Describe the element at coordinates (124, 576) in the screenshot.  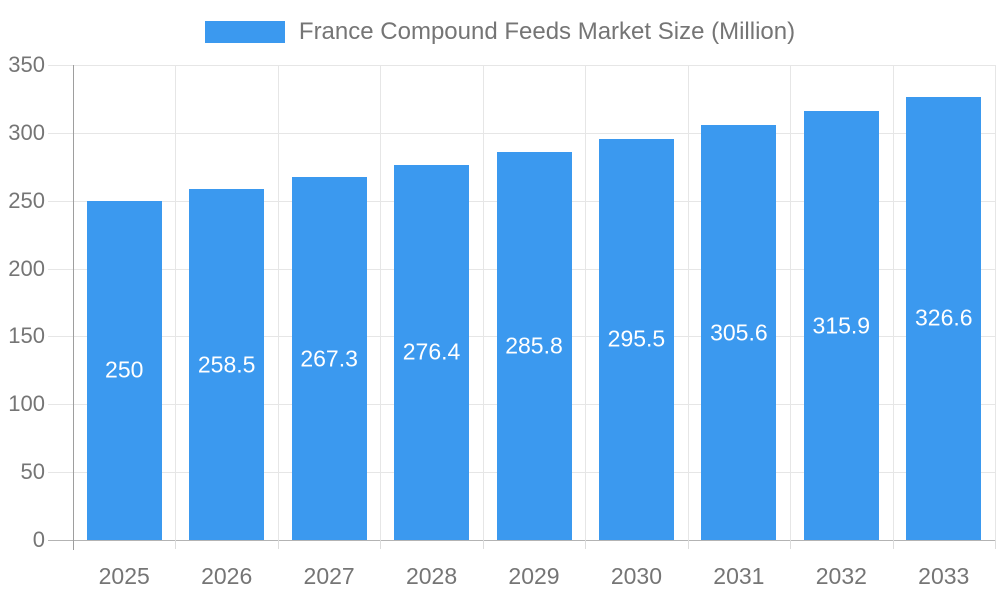
I see `x-tick-label: 2025` at that location.